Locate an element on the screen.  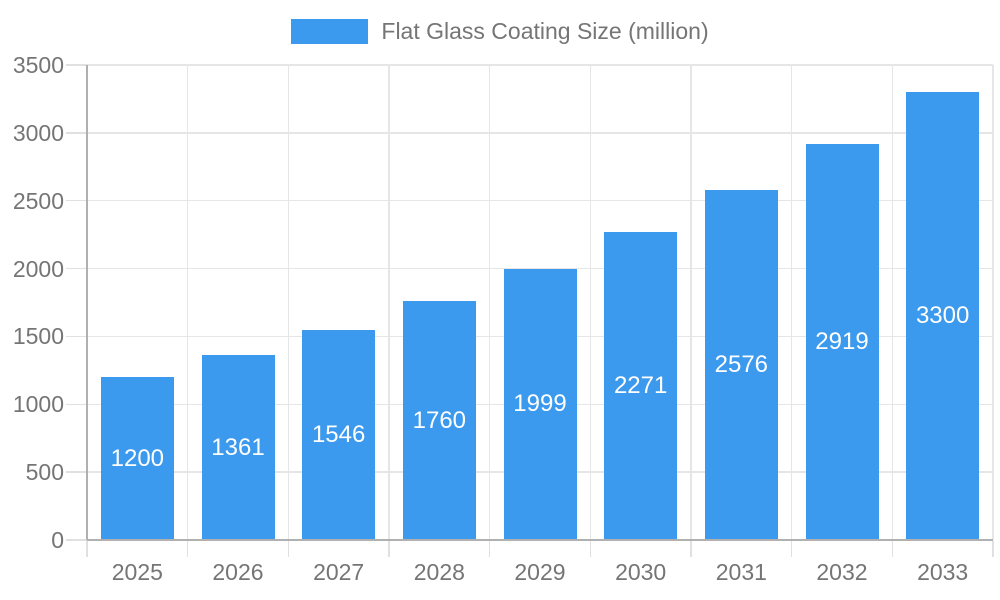
x-axis-tick-label: 2032 is located at coordinates (842, 572).